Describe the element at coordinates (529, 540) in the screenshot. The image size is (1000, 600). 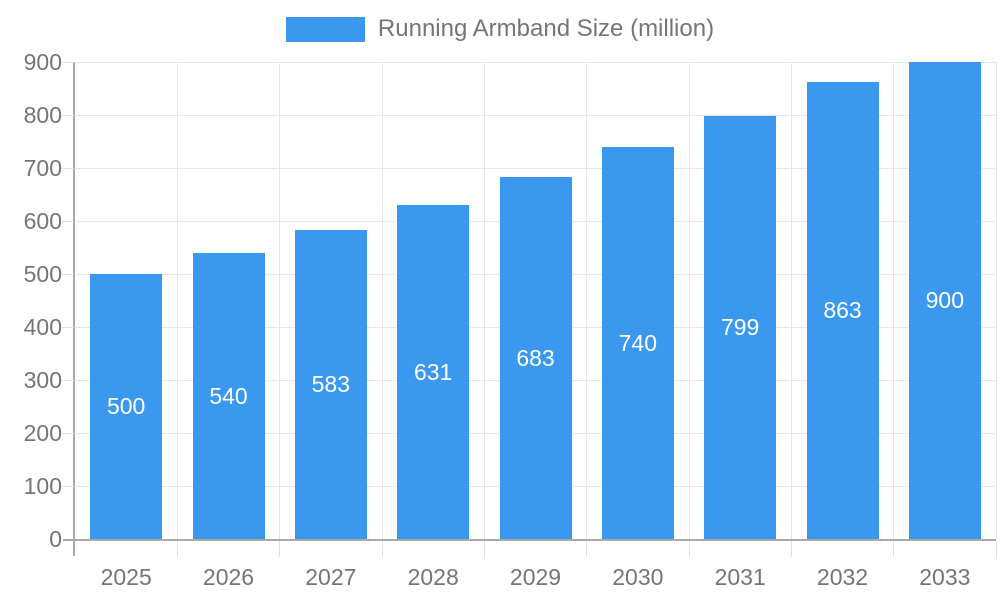
I see `x-axis-line` at that location.